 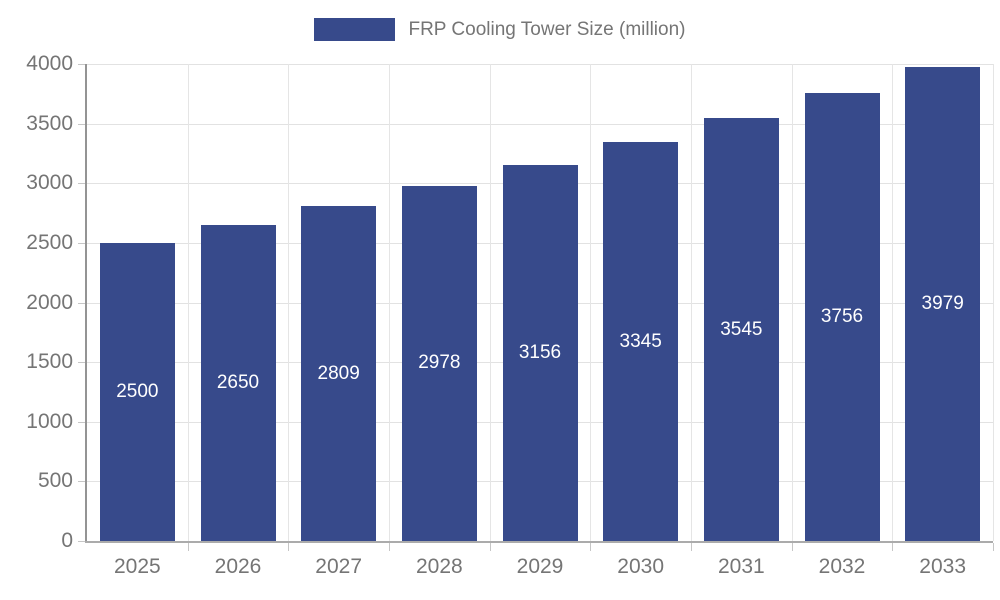 I want to click on x-tick-label: 2029, so click(x=540, y=566).